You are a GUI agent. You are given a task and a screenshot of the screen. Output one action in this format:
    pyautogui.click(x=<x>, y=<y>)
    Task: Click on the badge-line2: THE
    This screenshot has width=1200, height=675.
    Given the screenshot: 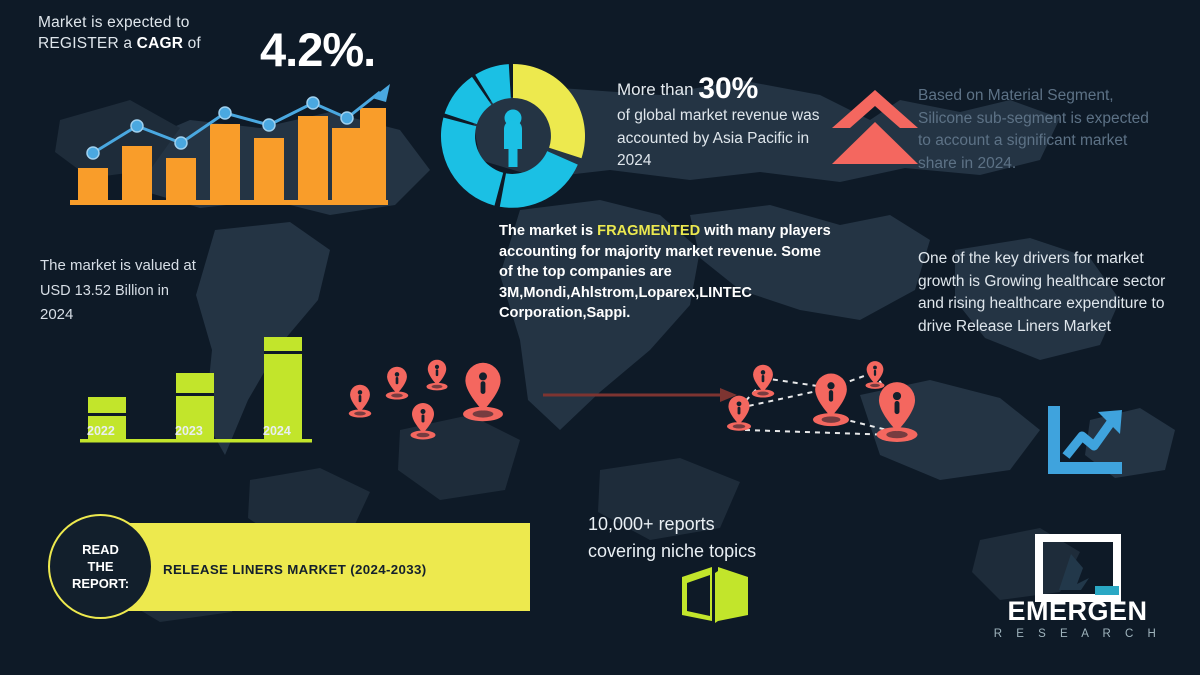 What is the action you would take?
    pyautogui.click(x=100, y=566)
    